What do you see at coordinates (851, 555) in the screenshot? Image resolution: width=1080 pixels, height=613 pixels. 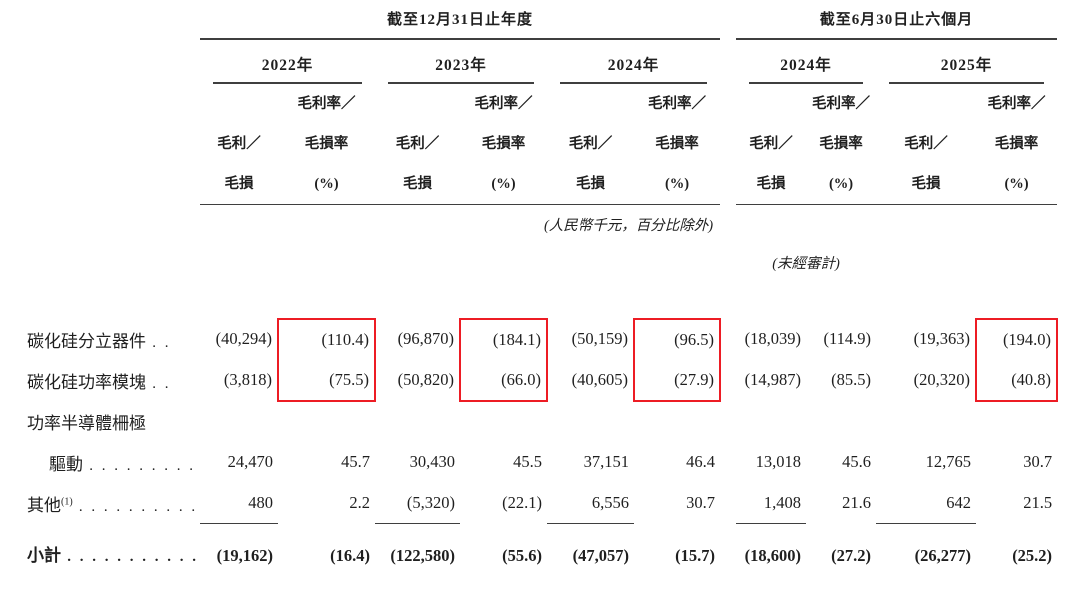 I see `margin-value: (27.2)` at bounding box center [851, 555].